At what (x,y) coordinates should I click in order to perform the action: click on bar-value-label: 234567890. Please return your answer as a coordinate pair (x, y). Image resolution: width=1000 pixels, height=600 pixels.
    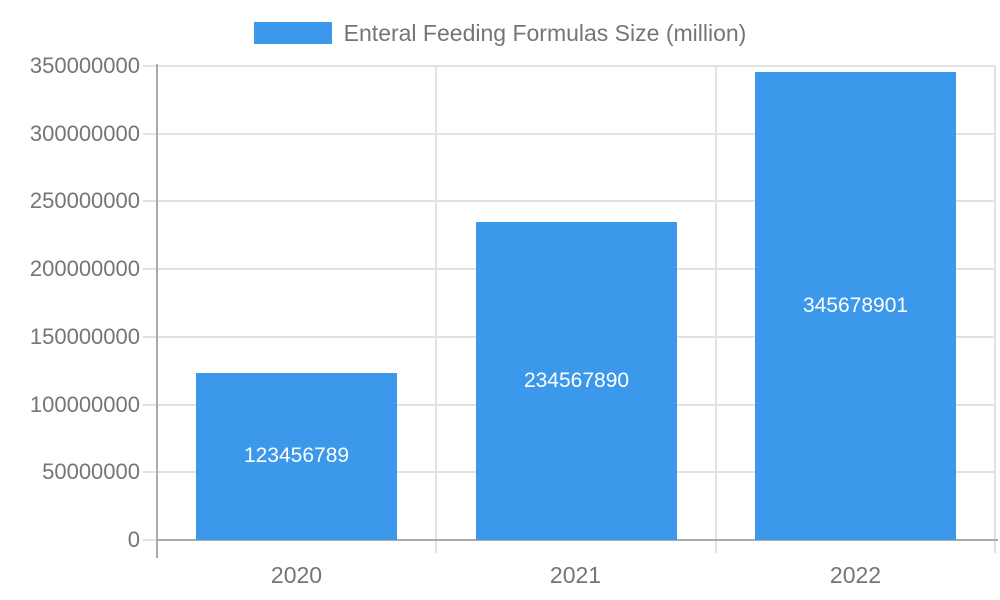
    Looking at the image, I should click on (576, 380).